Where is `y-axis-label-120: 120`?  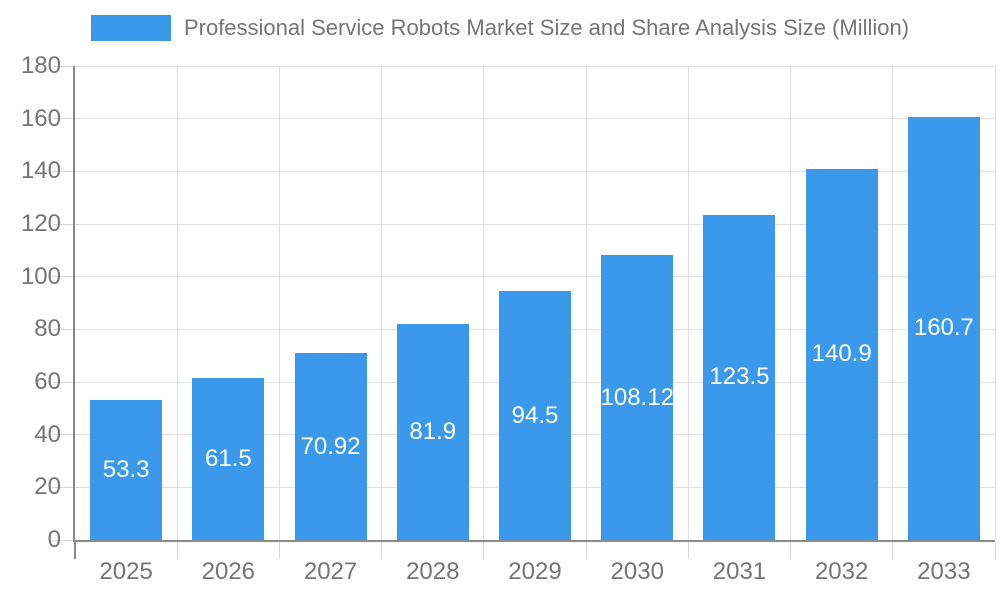 y-axis-label-120: 120 is located at coordinates (40, 223).